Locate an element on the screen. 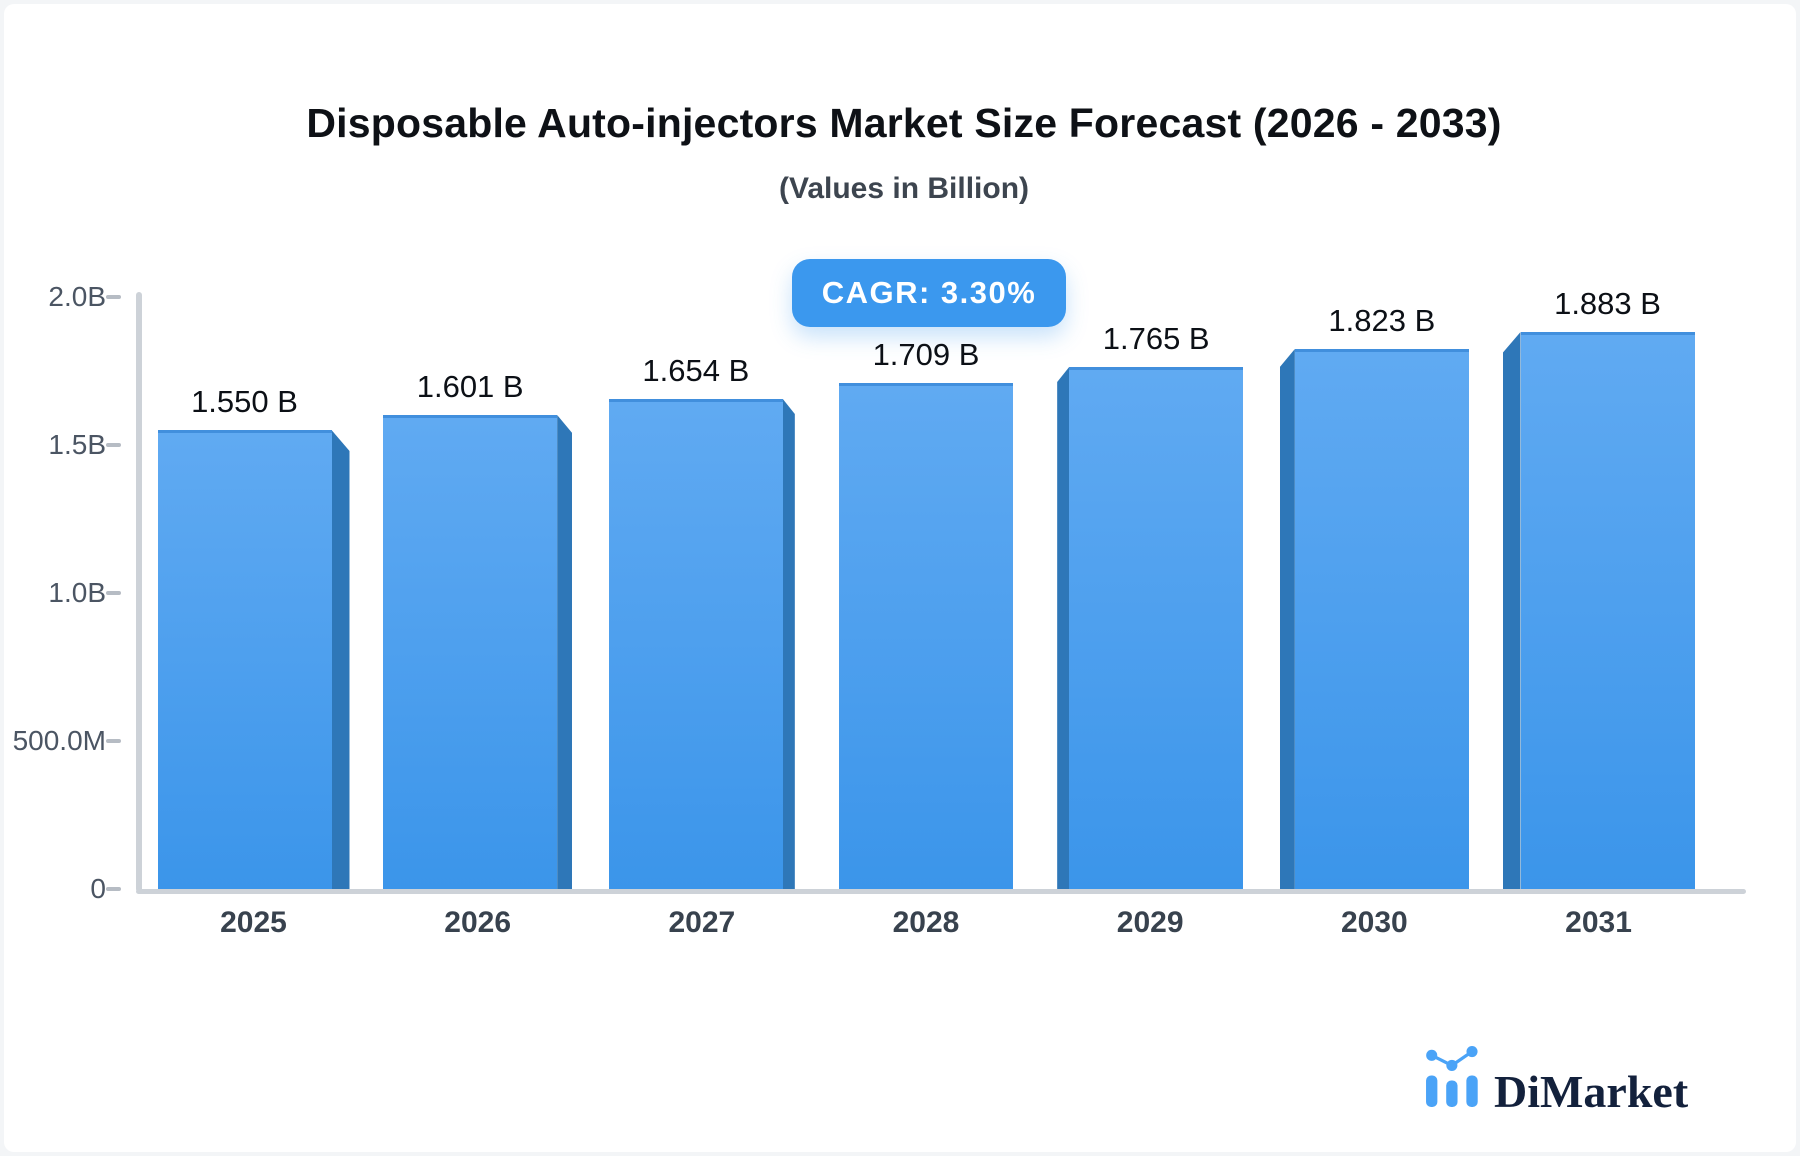 The image size is (1800, 1156). bar-value-label: 1.823 B is located at coordinates (1382, 320).